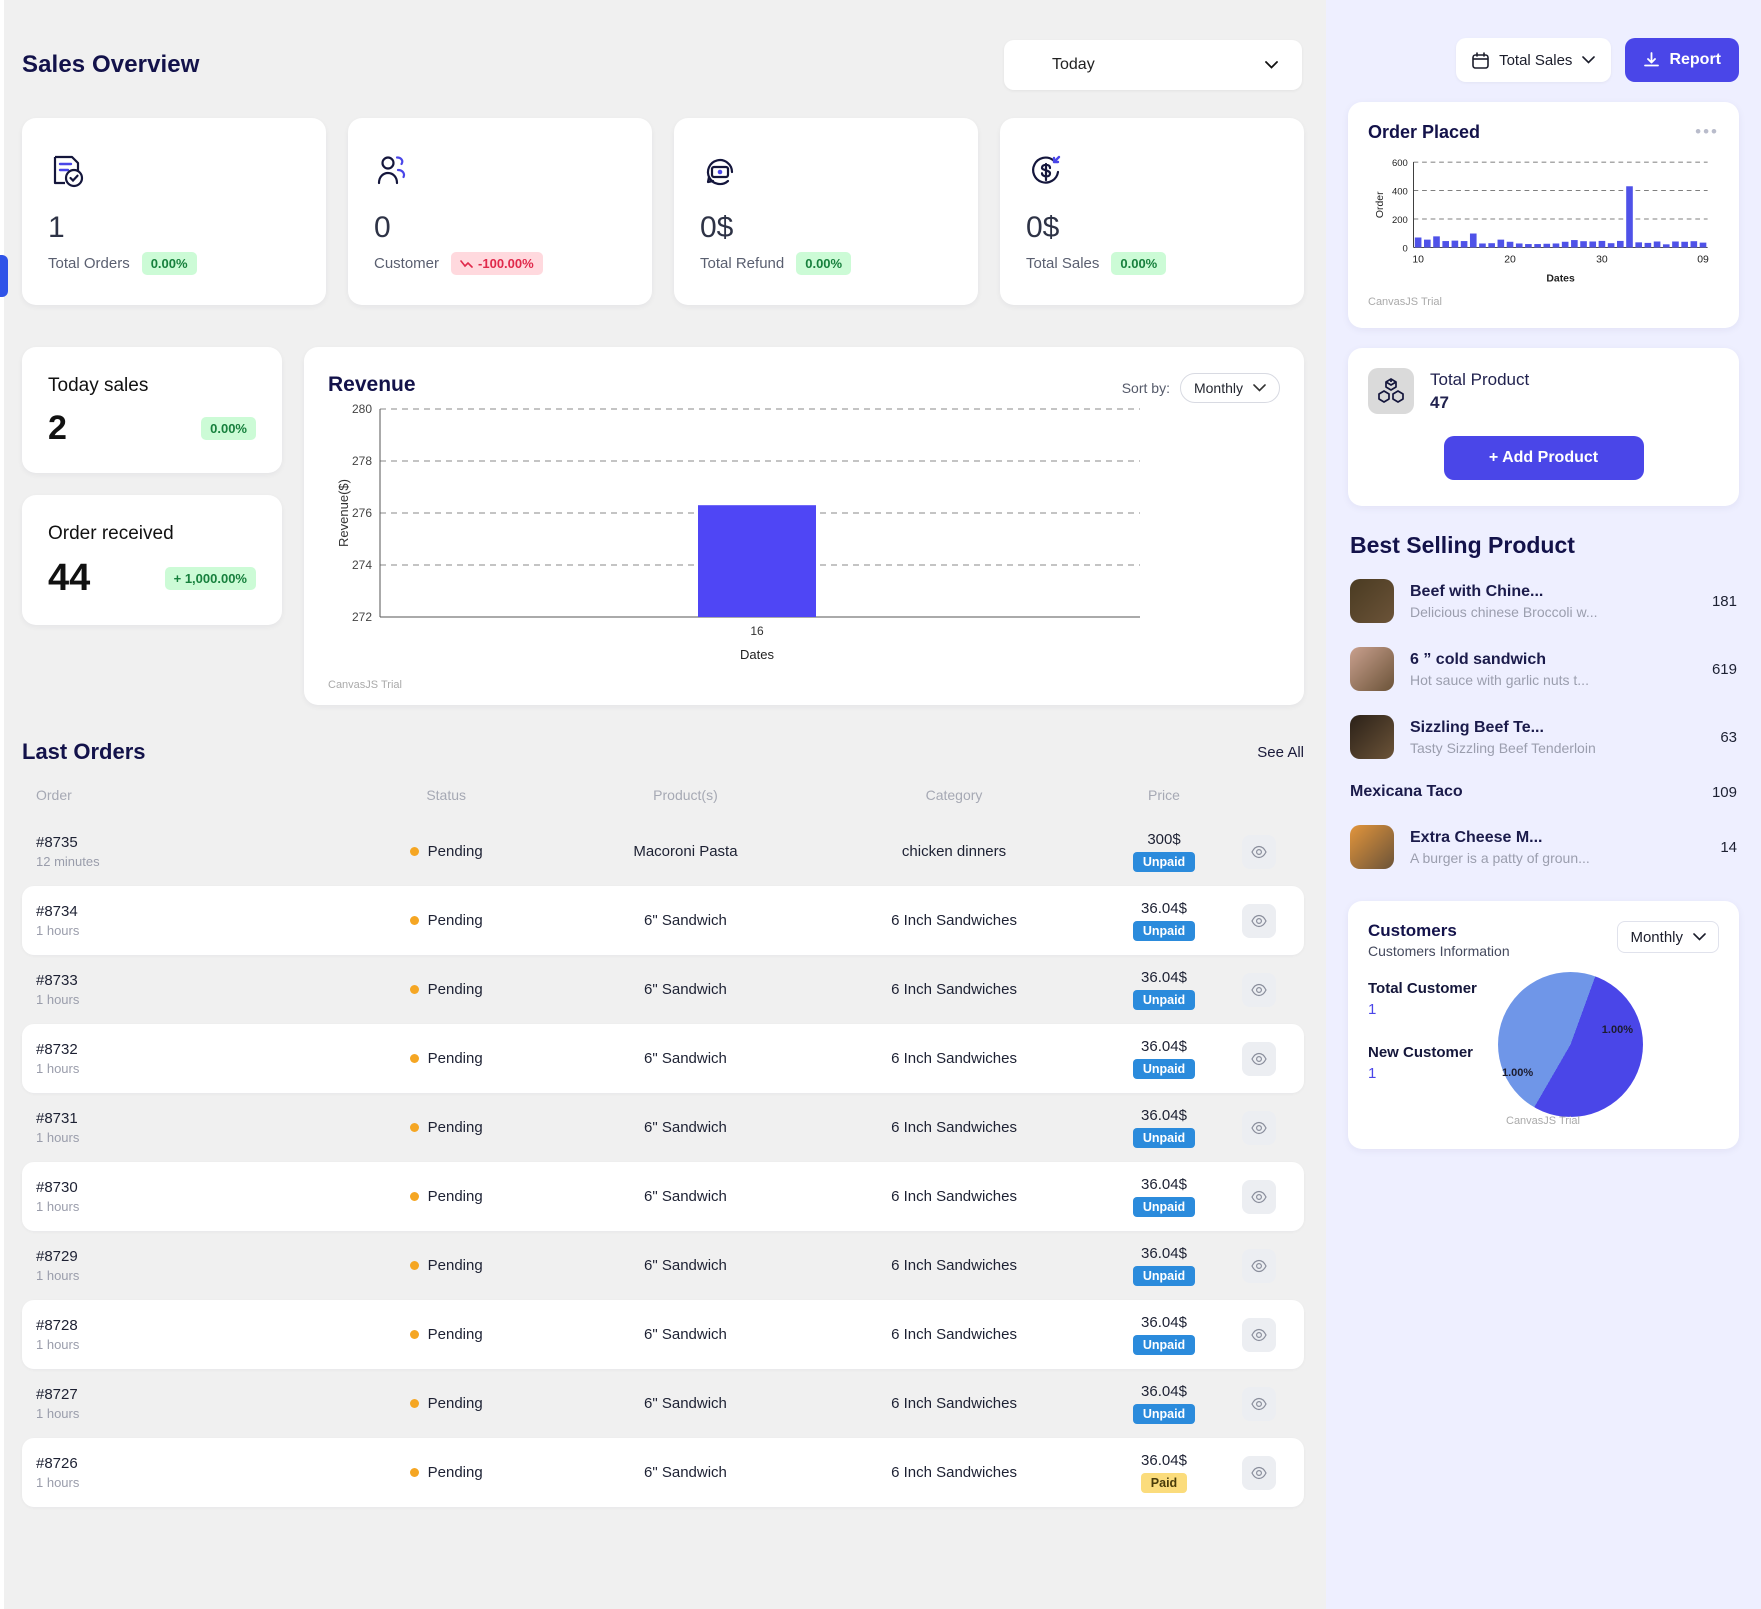 The image size is (1761, 1609). Describe the element at coordinates (57, 1187) in the screenshot. I see `order-id: #8730` at that location.